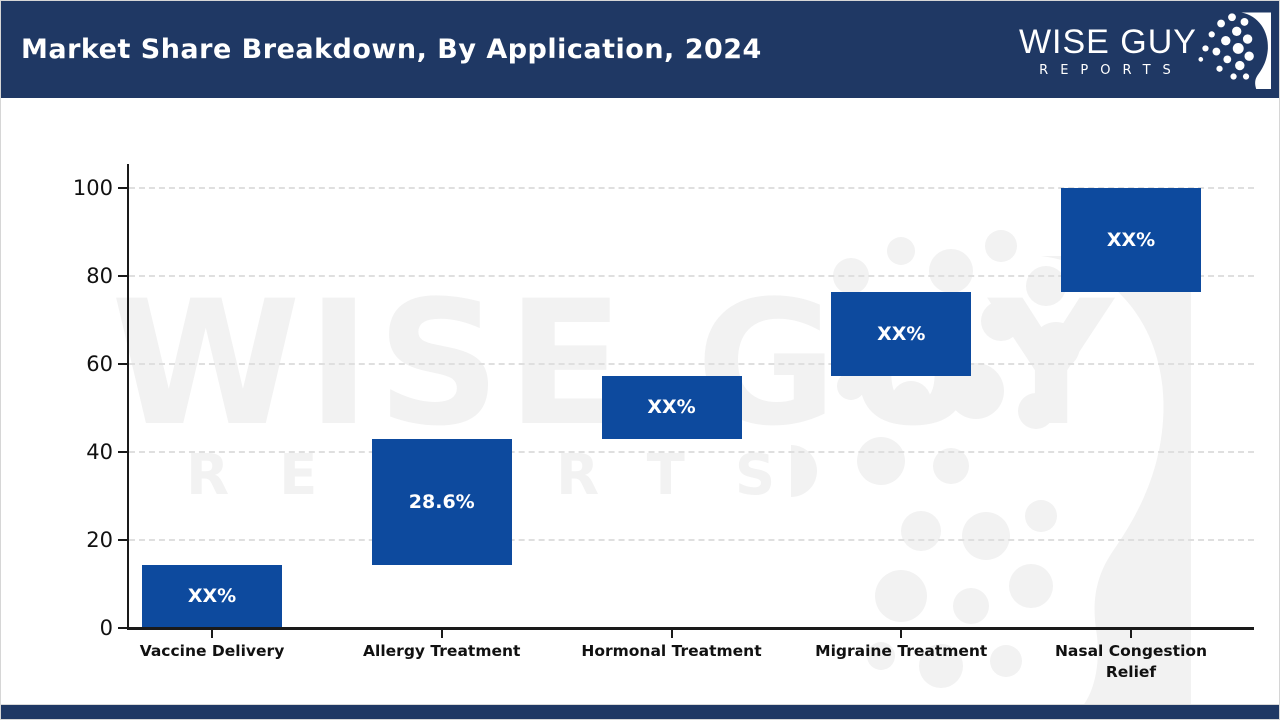  What do you see at coordinates (106, 627) in the screenshot?
I see `y-tick-label-0: 0` at bounding box center [106, 627].